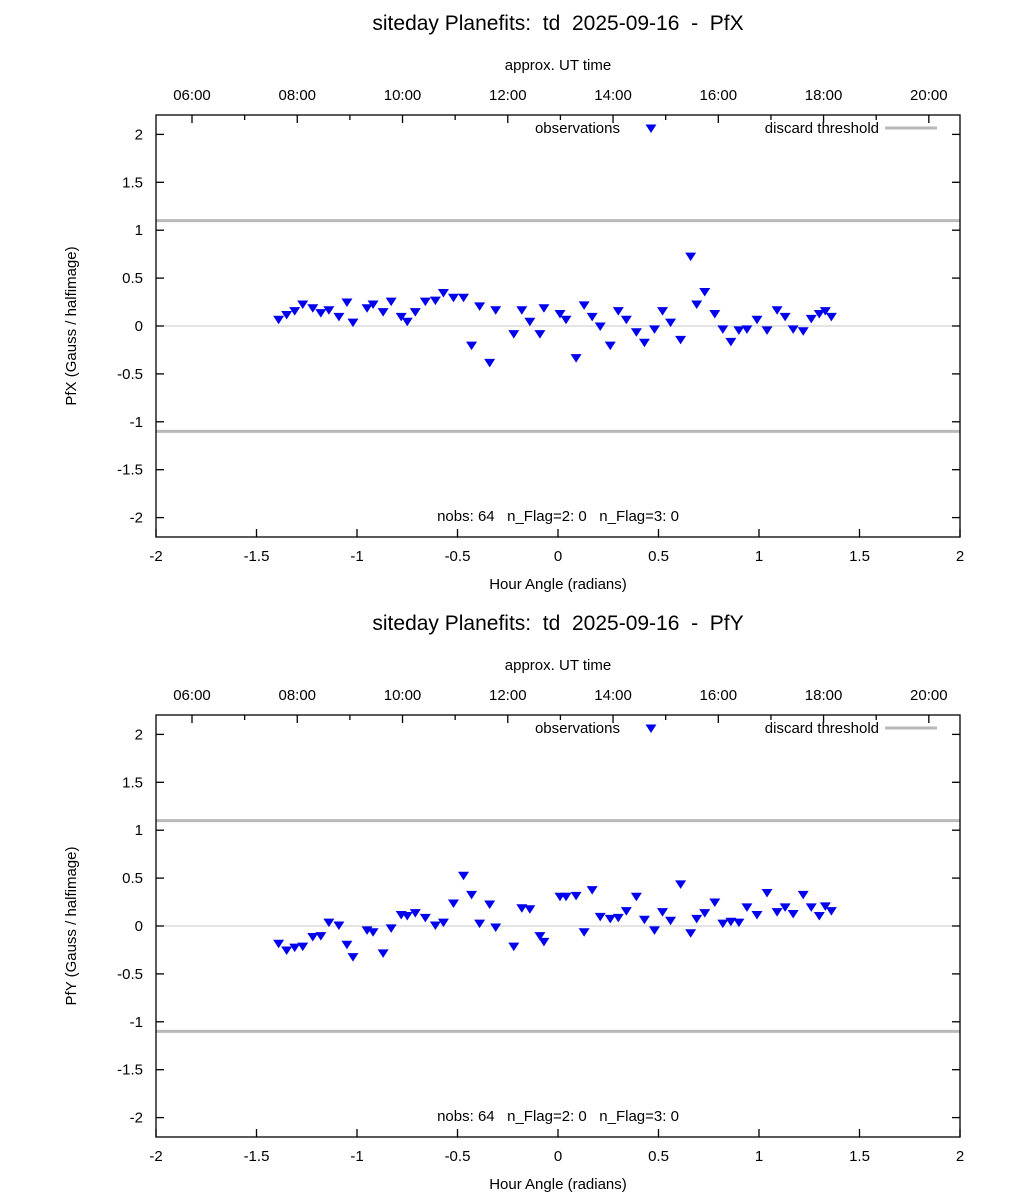  Describe the element at coordinates (403, 695) in the screenshot. I see `ut-tick-label: 10:00` at that location.